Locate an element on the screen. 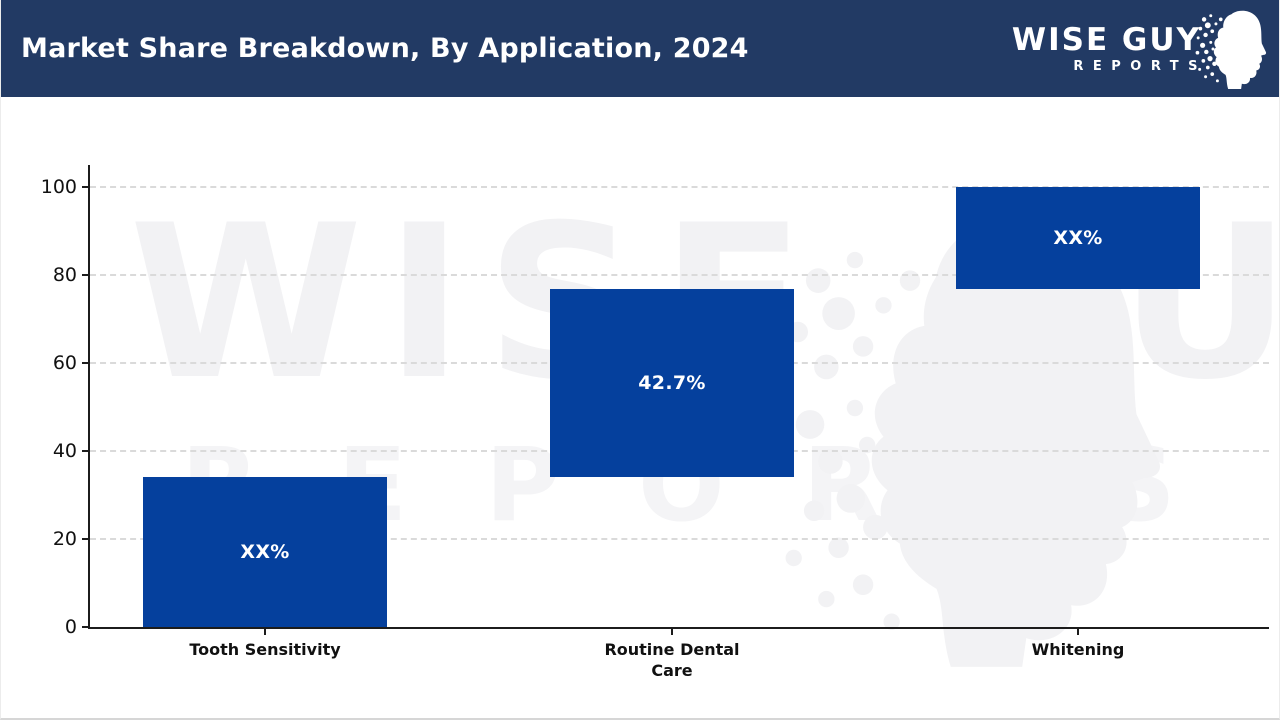 This screenshot has height=720, width=1280. y-axis-tick-label: 0 is located at coordinates (70, 627).